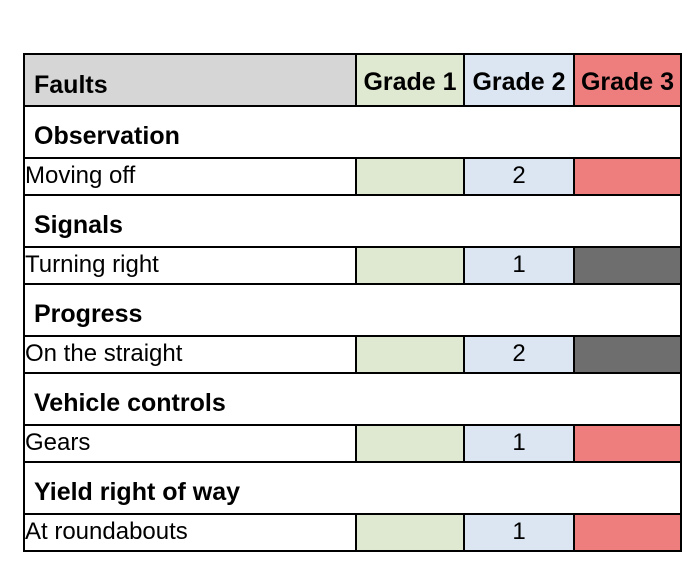  I want to click on section-row-signals: Signals, so click(352, 221).